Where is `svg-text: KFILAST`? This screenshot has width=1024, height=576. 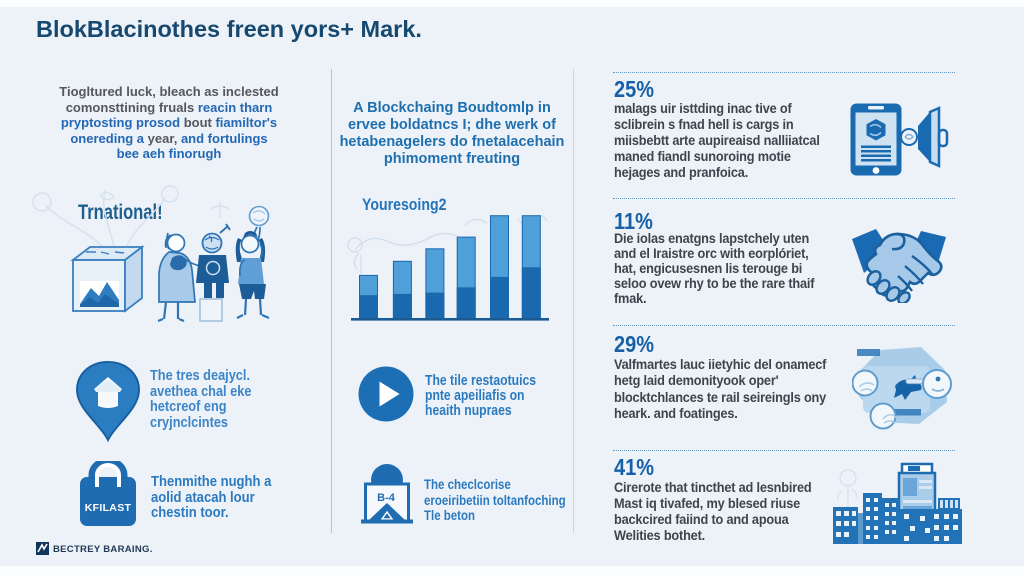
svg-text: KFILAST is located at coordinates (108, 508).